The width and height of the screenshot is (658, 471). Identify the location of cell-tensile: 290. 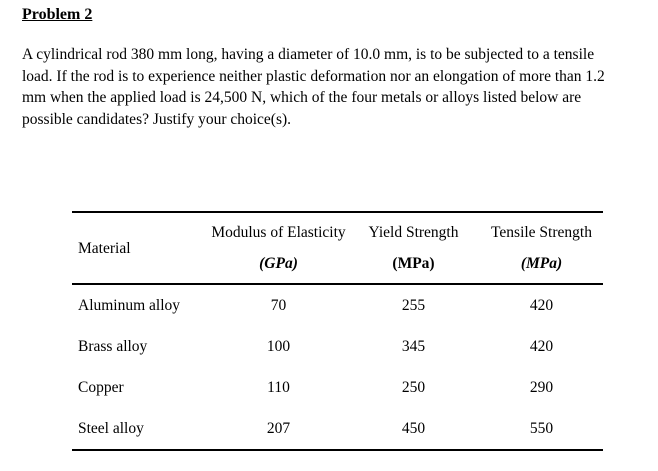
(541, 387).